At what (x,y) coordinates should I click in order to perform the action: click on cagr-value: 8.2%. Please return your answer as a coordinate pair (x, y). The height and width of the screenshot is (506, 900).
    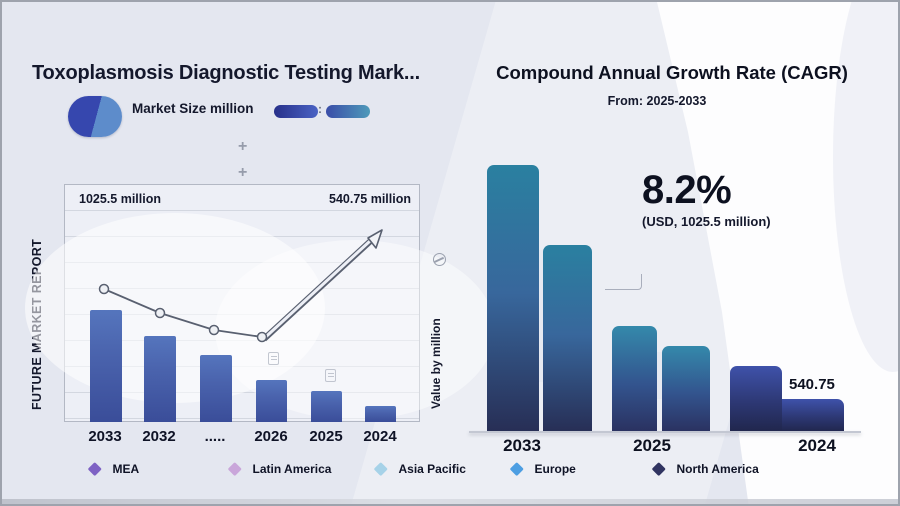
    Looking at the image, I should click on (687, 190).